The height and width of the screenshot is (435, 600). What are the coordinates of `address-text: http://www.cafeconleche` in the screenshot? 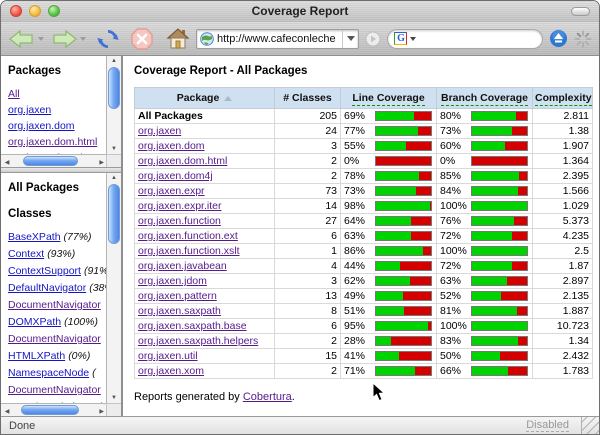 It's located at (276, 38).